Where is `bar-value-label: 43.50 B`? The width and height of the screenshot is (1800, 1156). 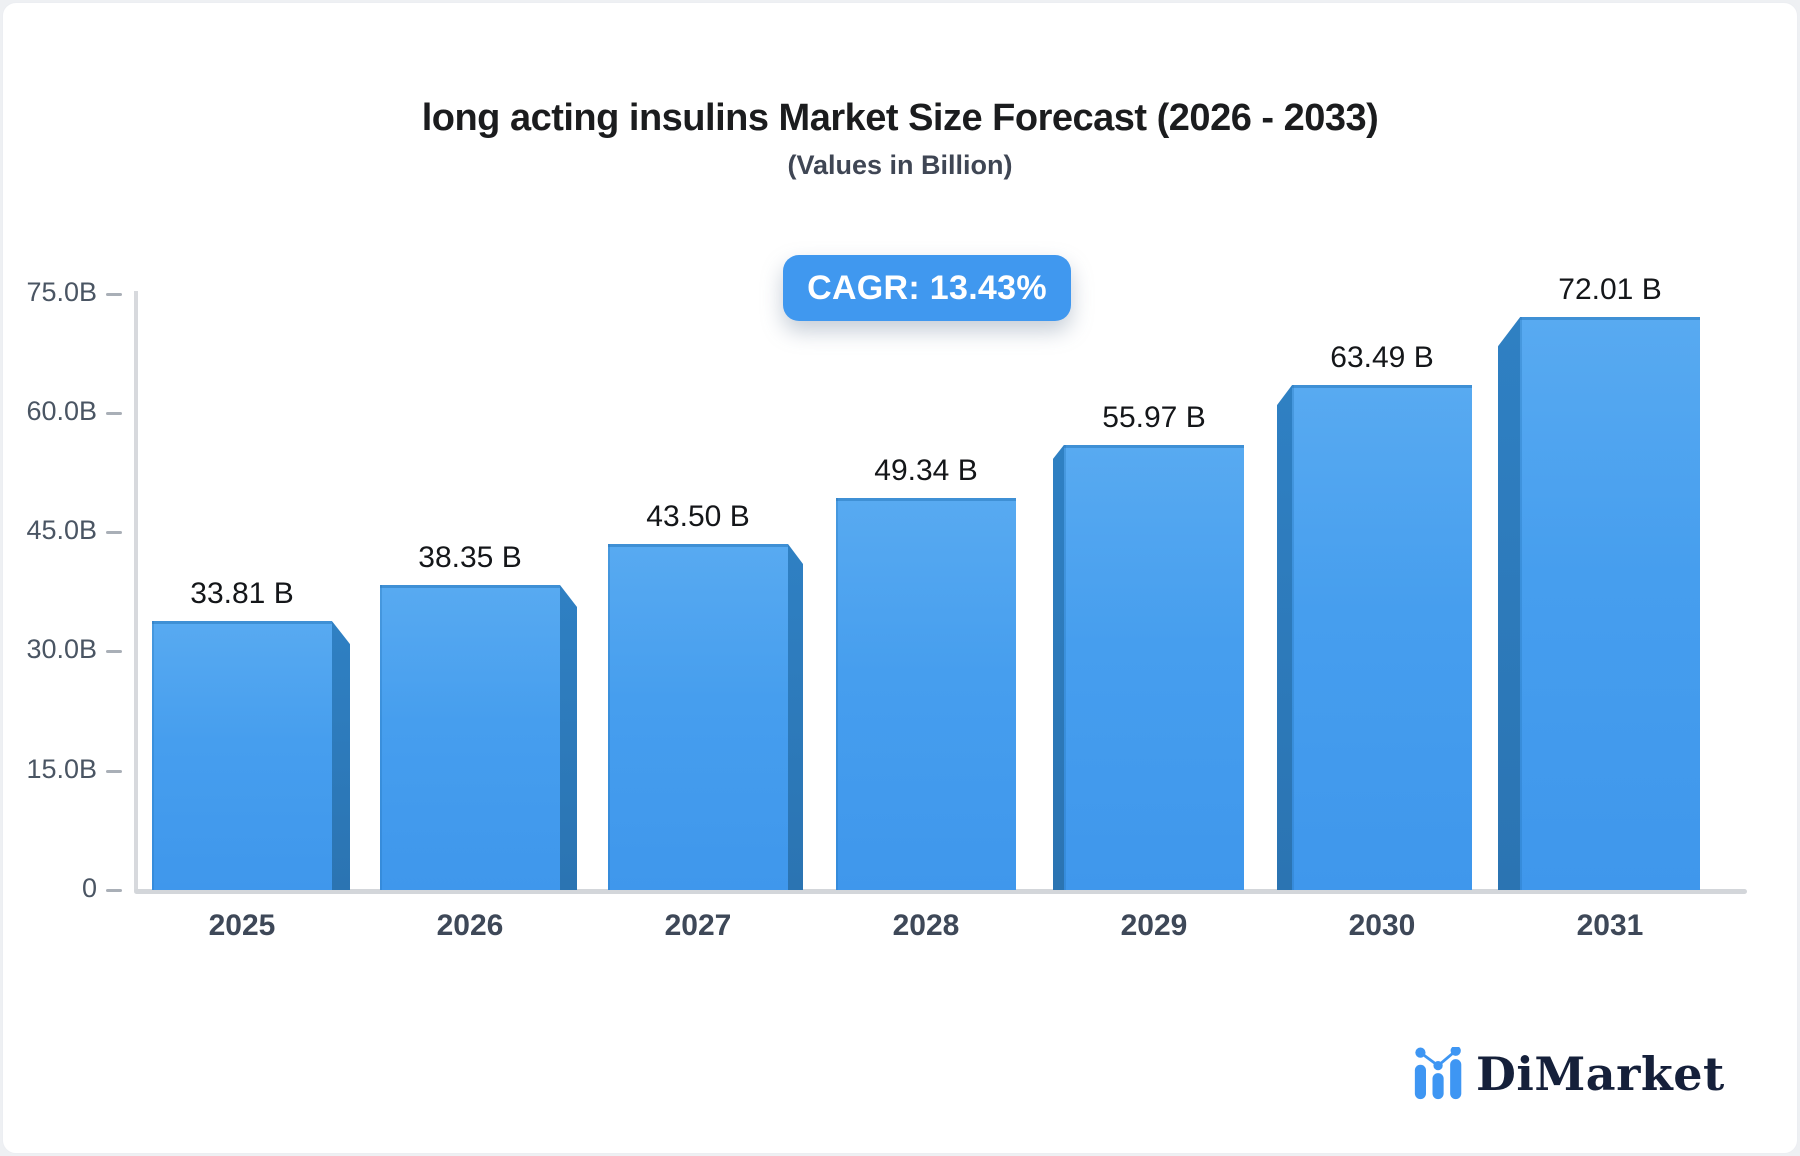 bar-value-label: 43.50 B is located at coordinates (698, 517).